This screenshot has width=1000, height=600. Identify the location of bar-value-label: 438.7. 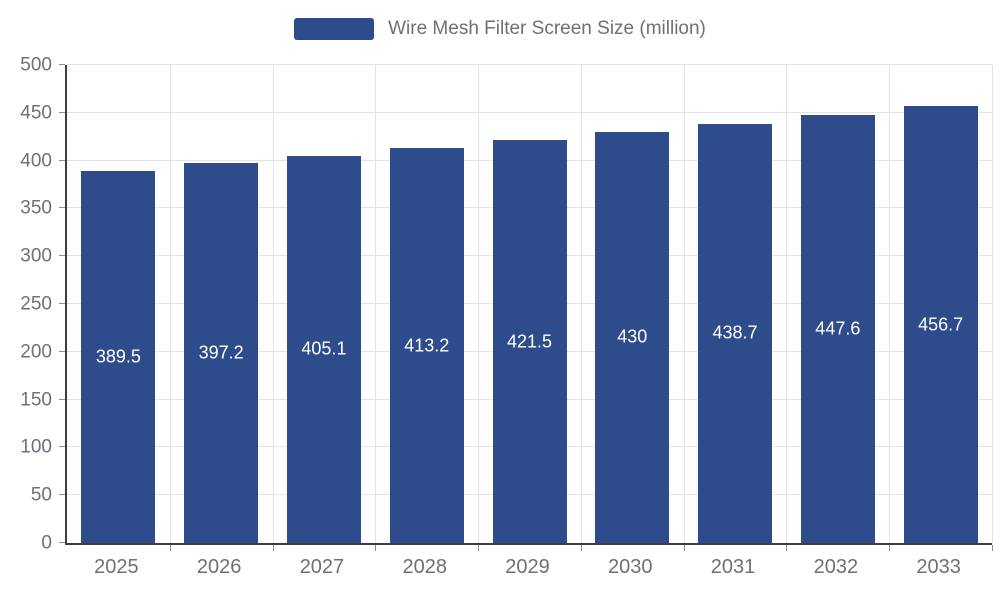
(735, 332).